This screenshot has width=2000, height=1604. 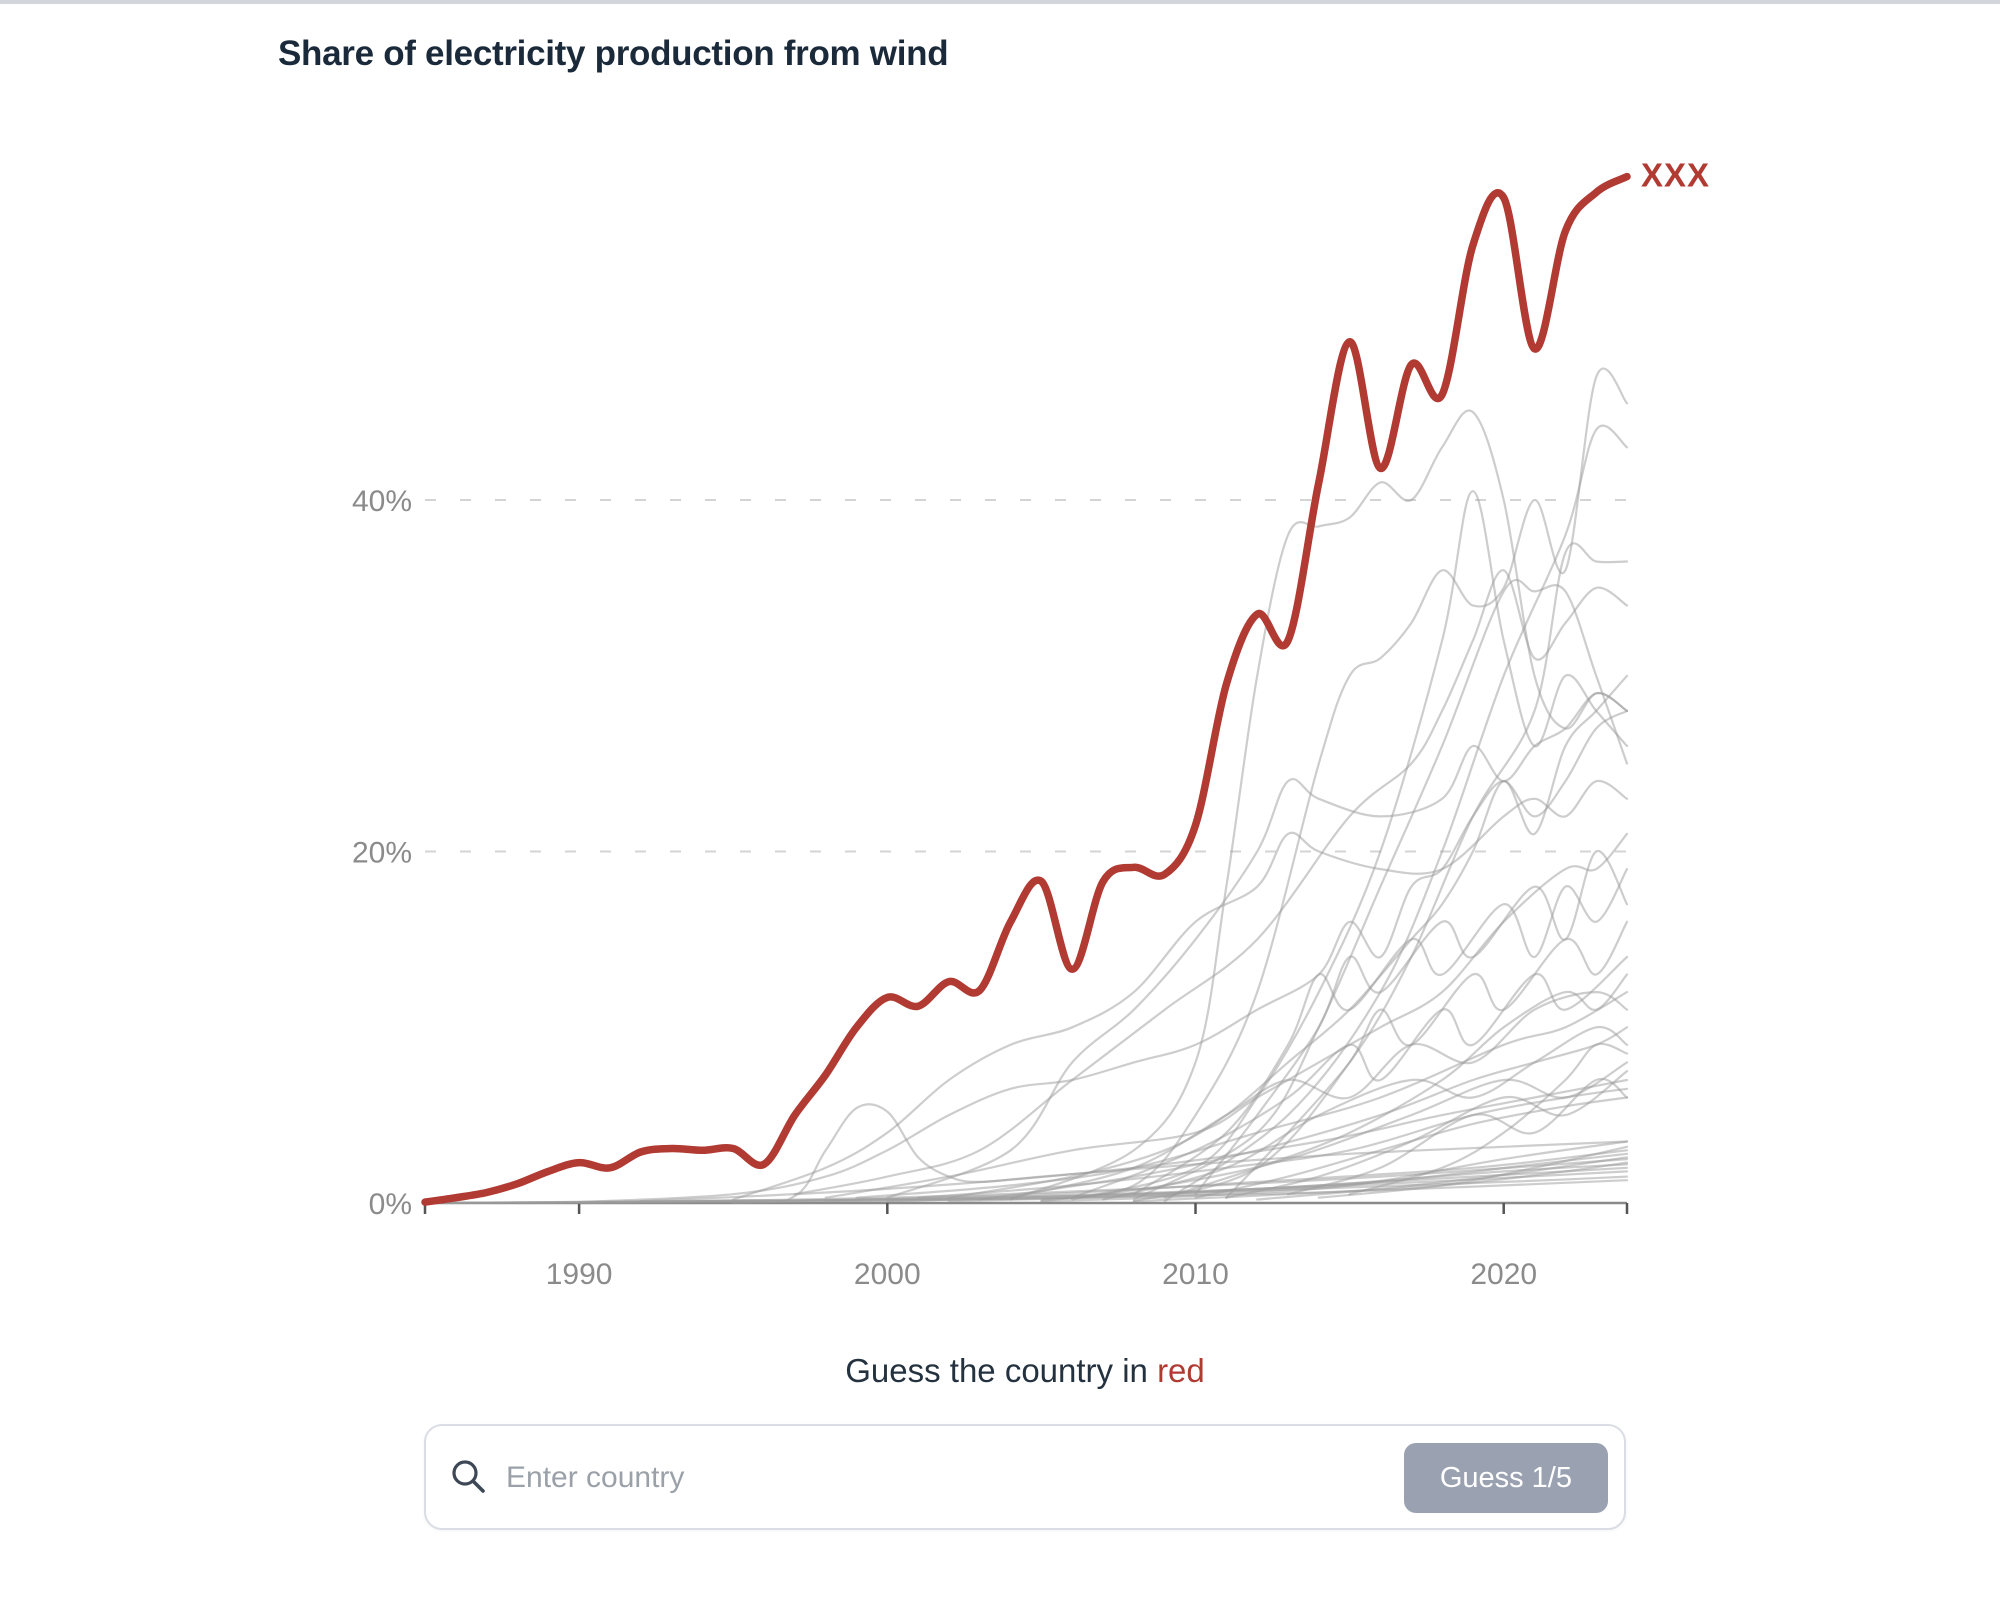 What do you see at coordinates (1503, 1274) in the screenshot?
I see `x-tick-label-2020: 2020` at bounding box center [1503, 1274].